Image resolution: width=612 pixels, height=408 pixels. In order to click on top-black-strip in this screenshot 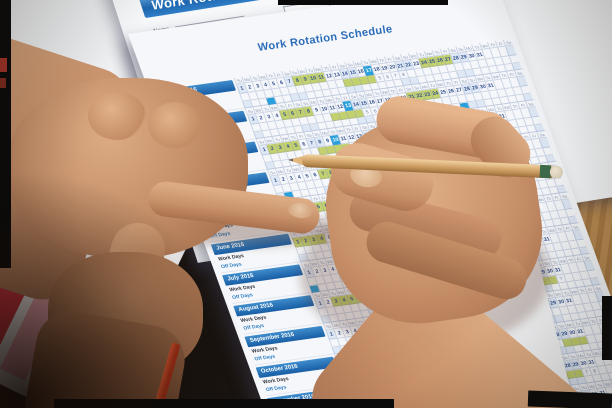, I will do `click(363, 2)`.